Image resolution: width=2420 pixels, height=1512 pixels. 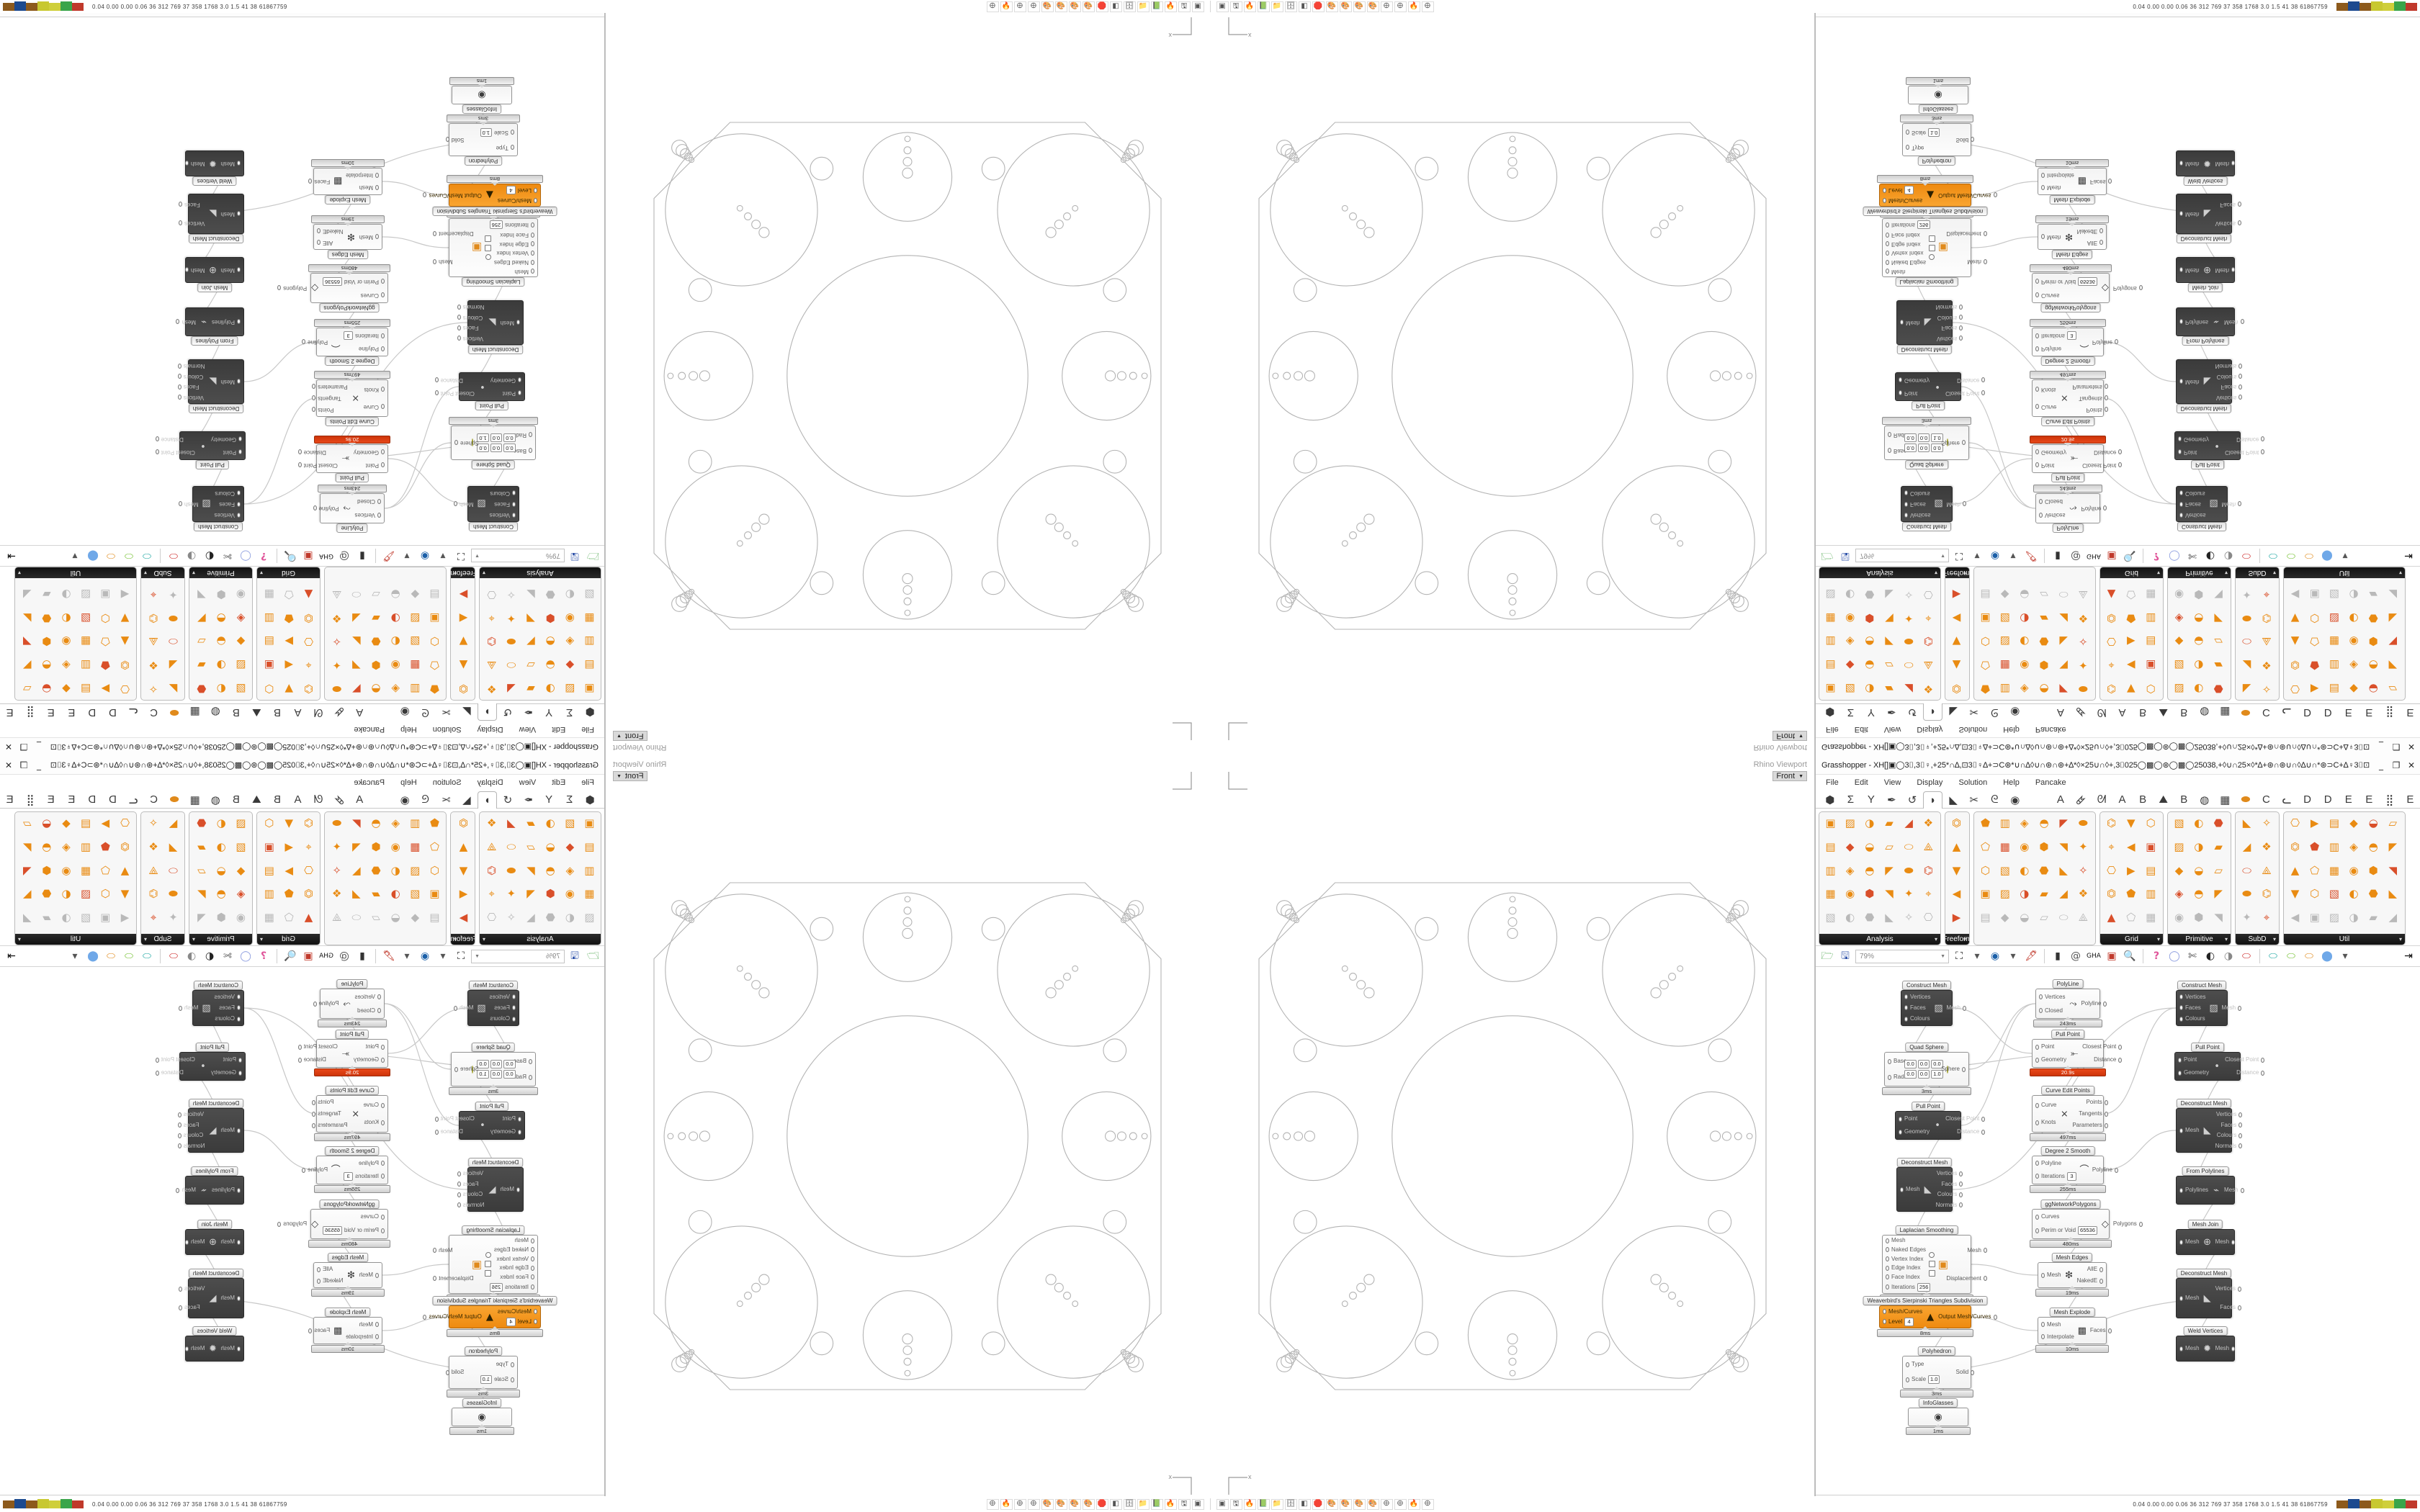 I want to click on gh-node-input-port: Knots, so click(x=2045, y=1122).